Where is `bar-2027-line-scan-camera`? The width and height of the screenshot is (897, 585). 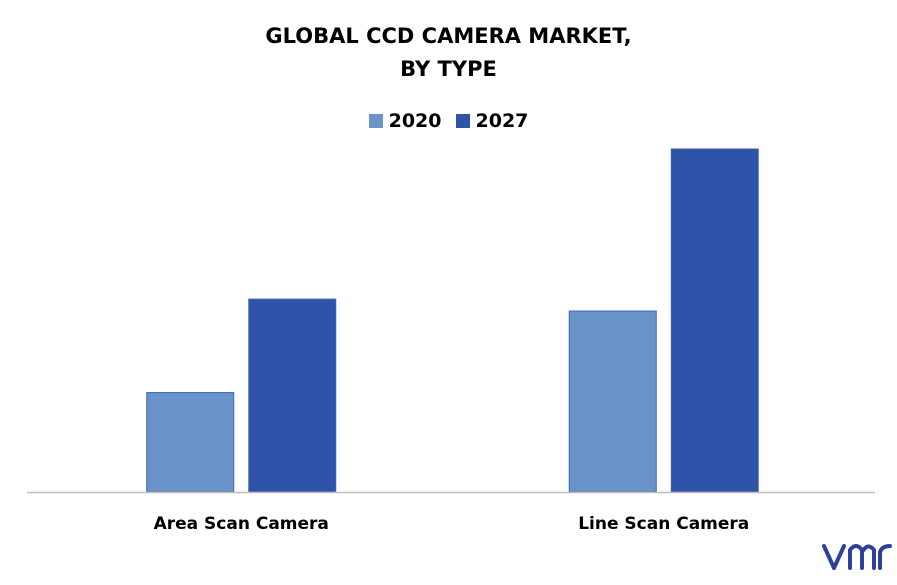
bar-2027-line-scan-camera is located at coordinates (714, 320).